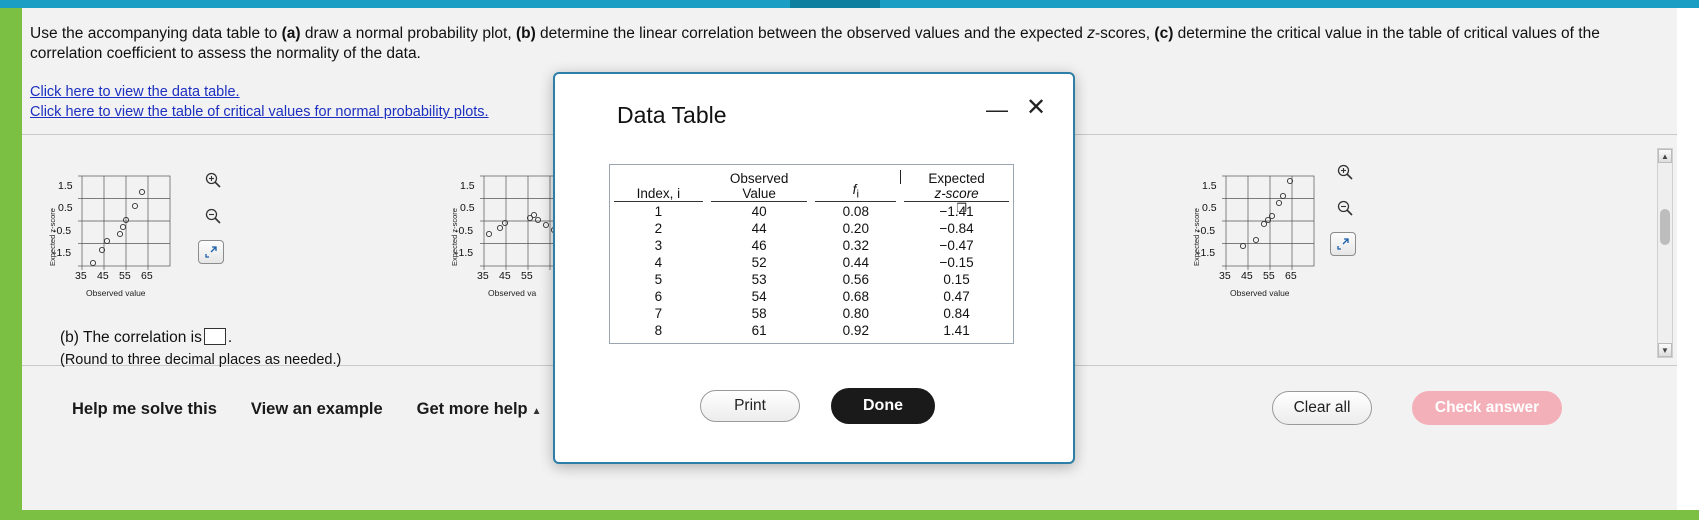 The image size is (1699, 520). Describe the element at coordinates (1665, 253) in the screenshot. I see `page-scrollbar: ▲ ▼` at that location.